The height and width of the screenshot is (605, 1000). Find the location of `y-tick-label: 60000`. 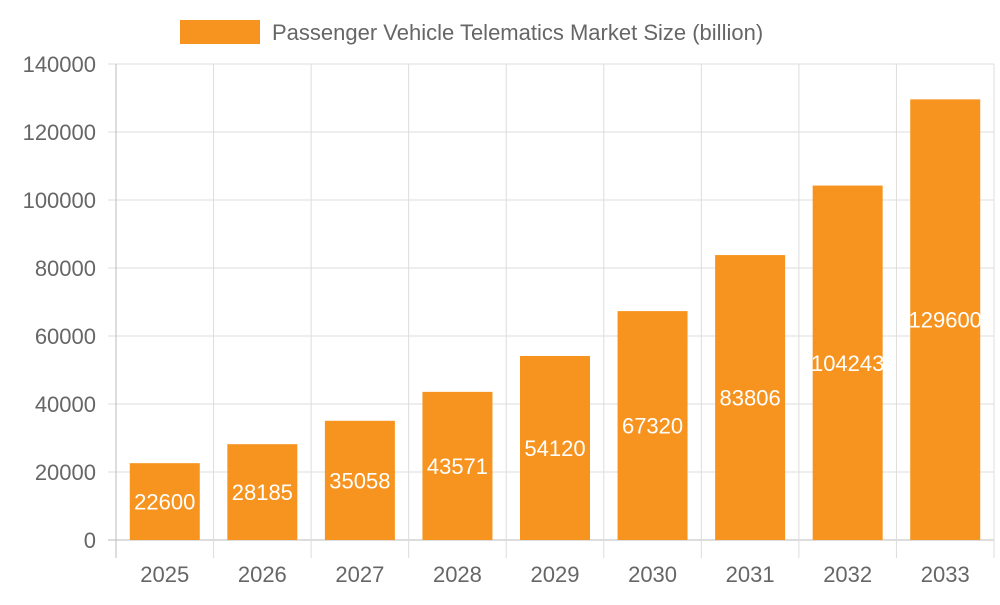

y-tick-label: 60000 is located at coordinates (65, 336).